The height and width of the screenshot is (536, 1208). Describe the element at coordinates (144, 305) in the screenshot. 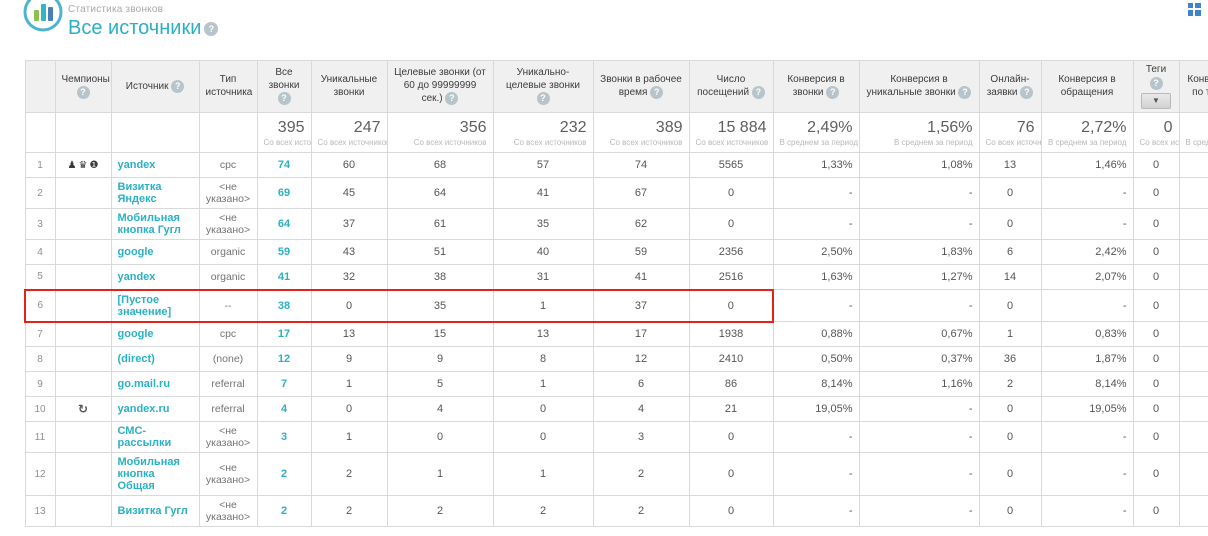

I see `source-link: [Пустое значение]` at that location.